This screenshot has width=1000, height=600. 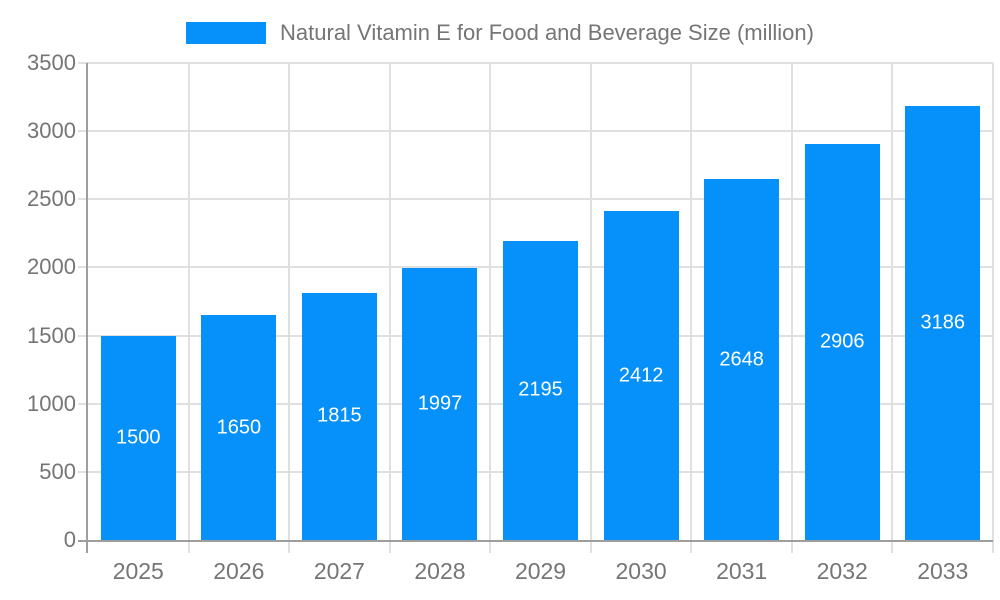 I want to click on y-axis-tick-labels: 0 500 1000 1500 2000 2500 3000 3500, so click(x=38, y=301).